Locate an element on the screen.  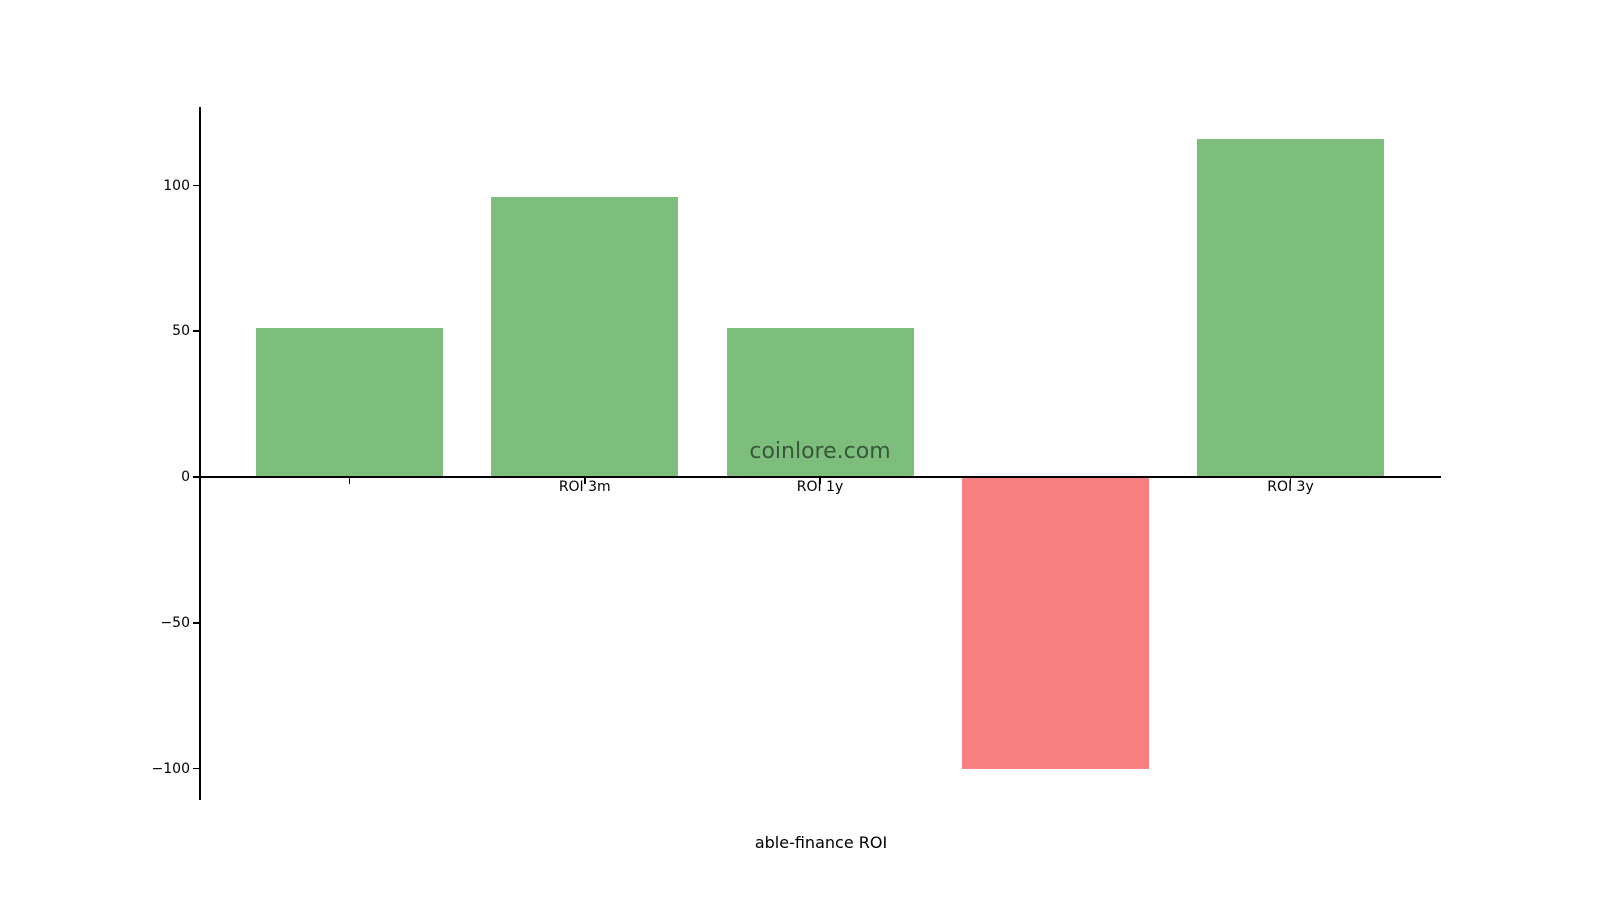
y-tick-label: 0 is located at coordinates (185, 477).